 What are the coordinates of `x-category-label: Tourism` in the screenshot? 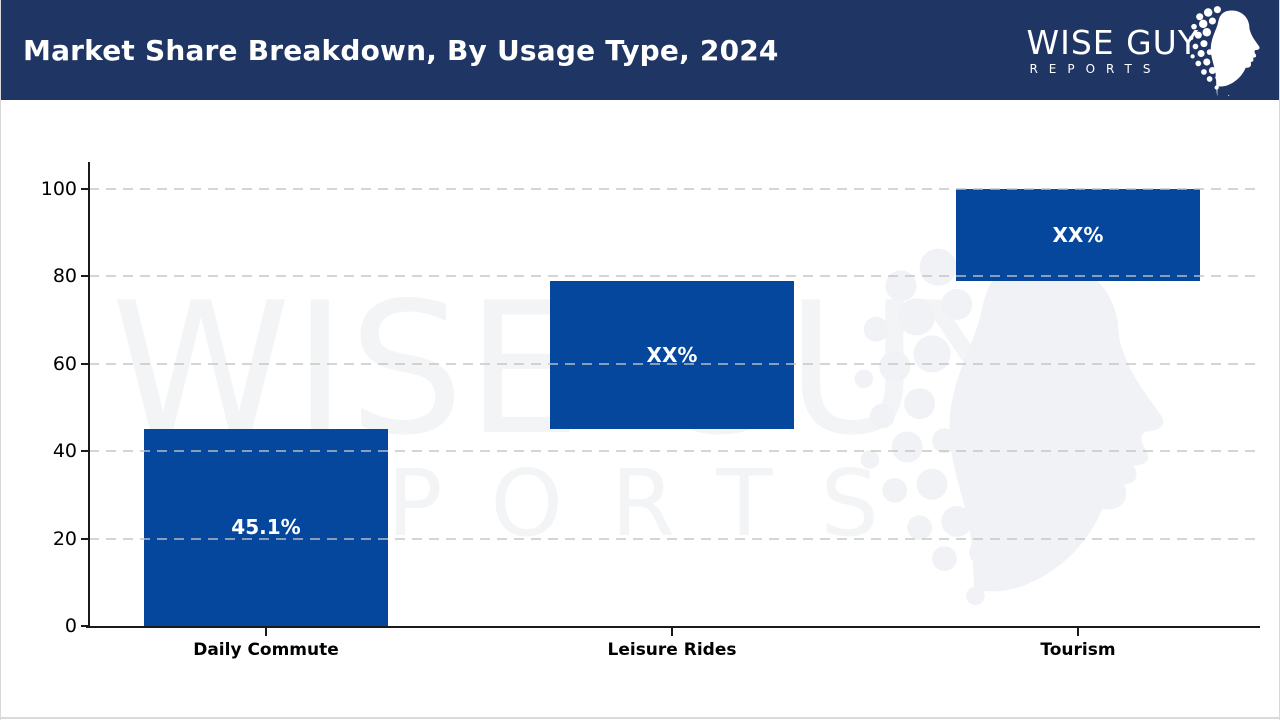 It's located at (1078, 650).